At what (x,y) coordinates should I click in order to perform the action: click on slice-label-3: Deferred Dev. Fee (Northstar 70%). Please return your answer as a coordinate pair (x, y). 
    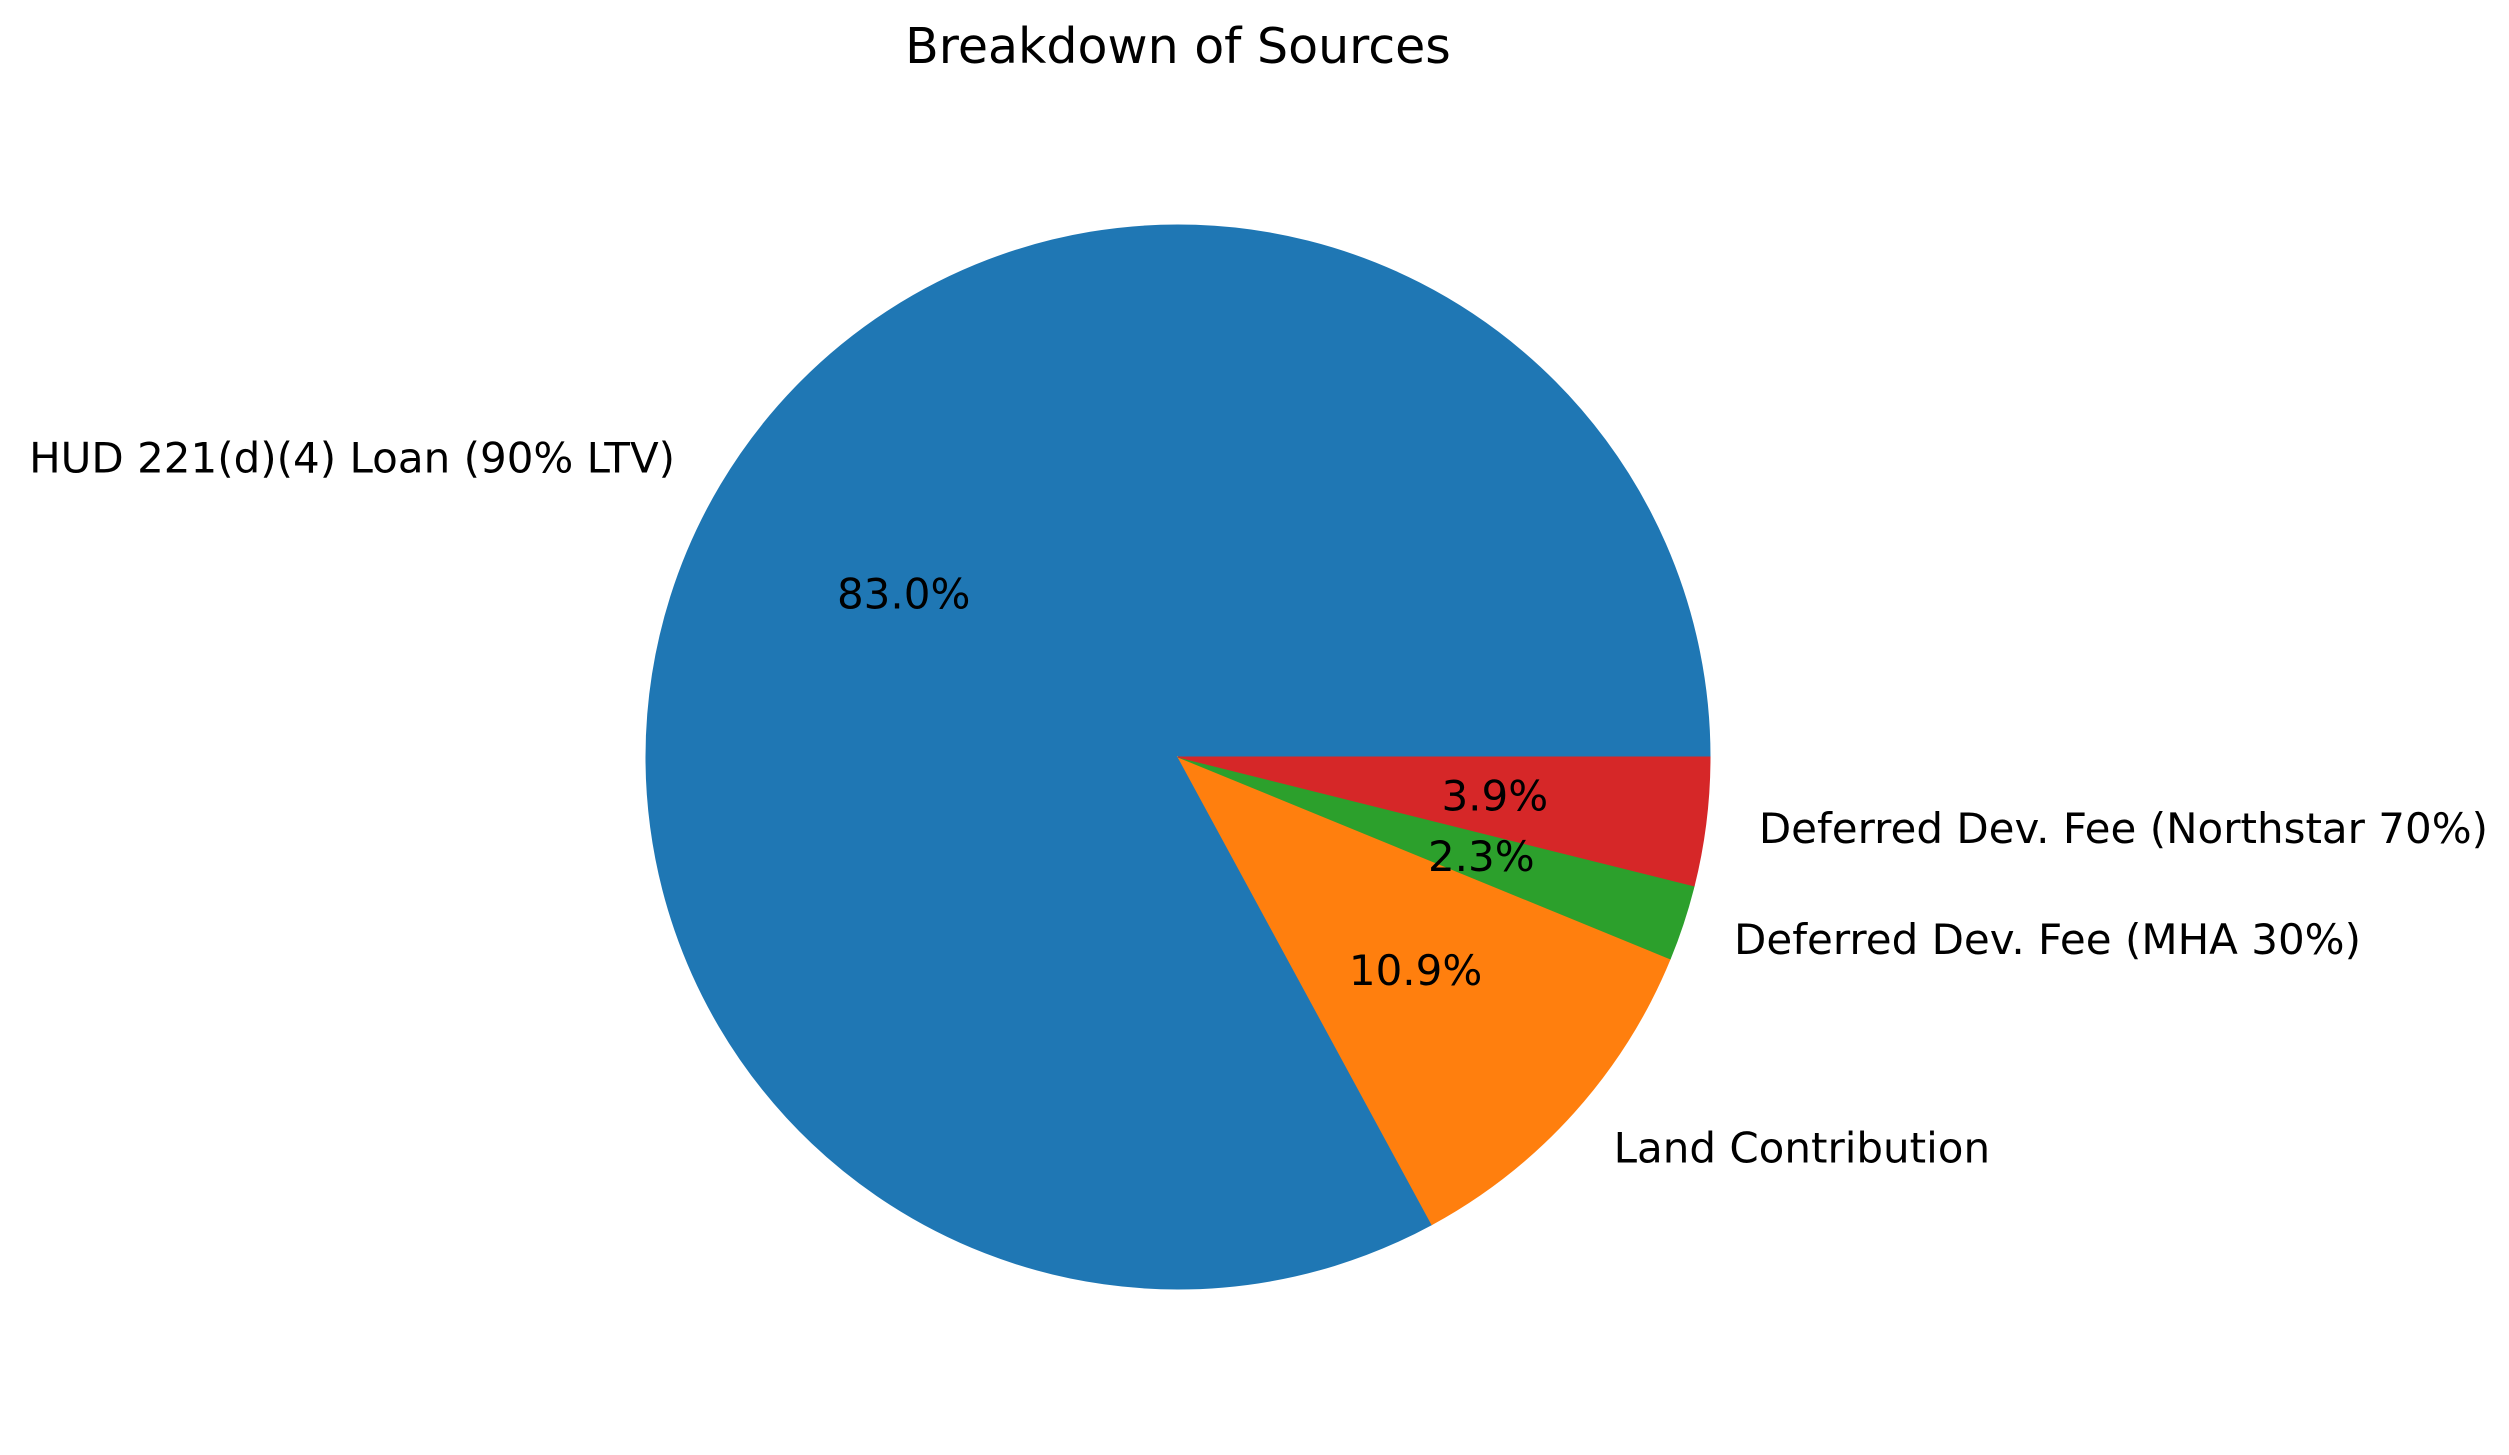
    Looking at the image, I should click on (2123, 828).